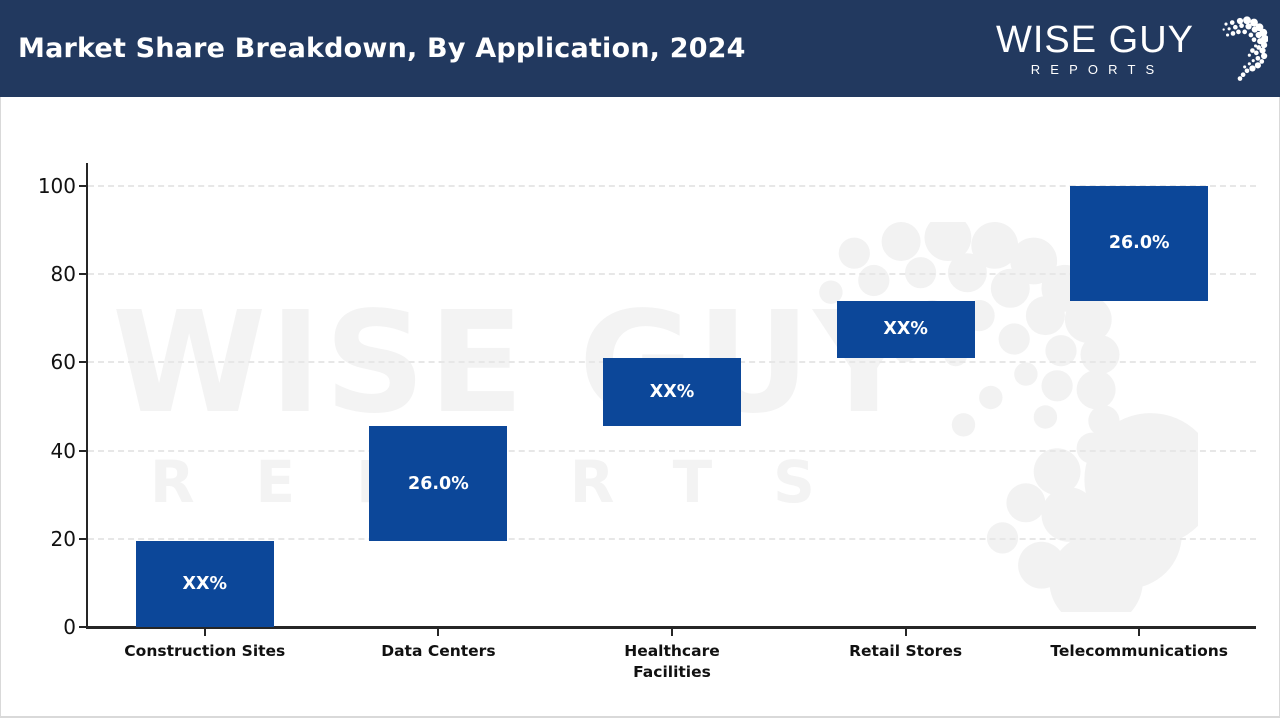 Image resolution: width=1280 pixels, height=720 pixels. What do you see at coordinates (69, 627) in the screenshot?
I see `y-tick-label: 0` at bounding box center [69, 627].